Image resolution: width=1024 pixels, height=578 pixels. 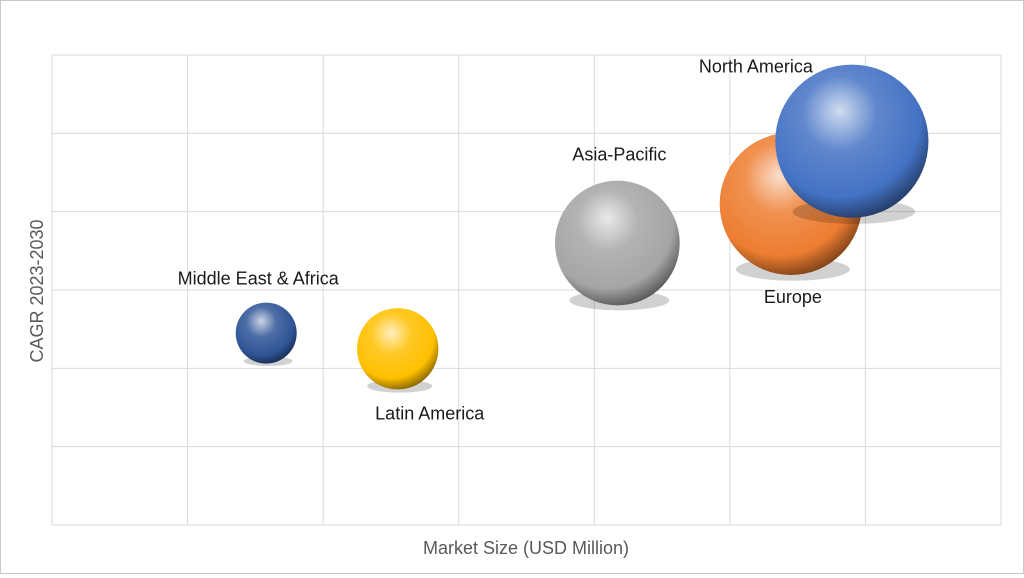 What do you see at coordinates (259, 279) in the screenshot?
I see `bubble-label: Middle East & Africa` at bounding box center [259, 279].